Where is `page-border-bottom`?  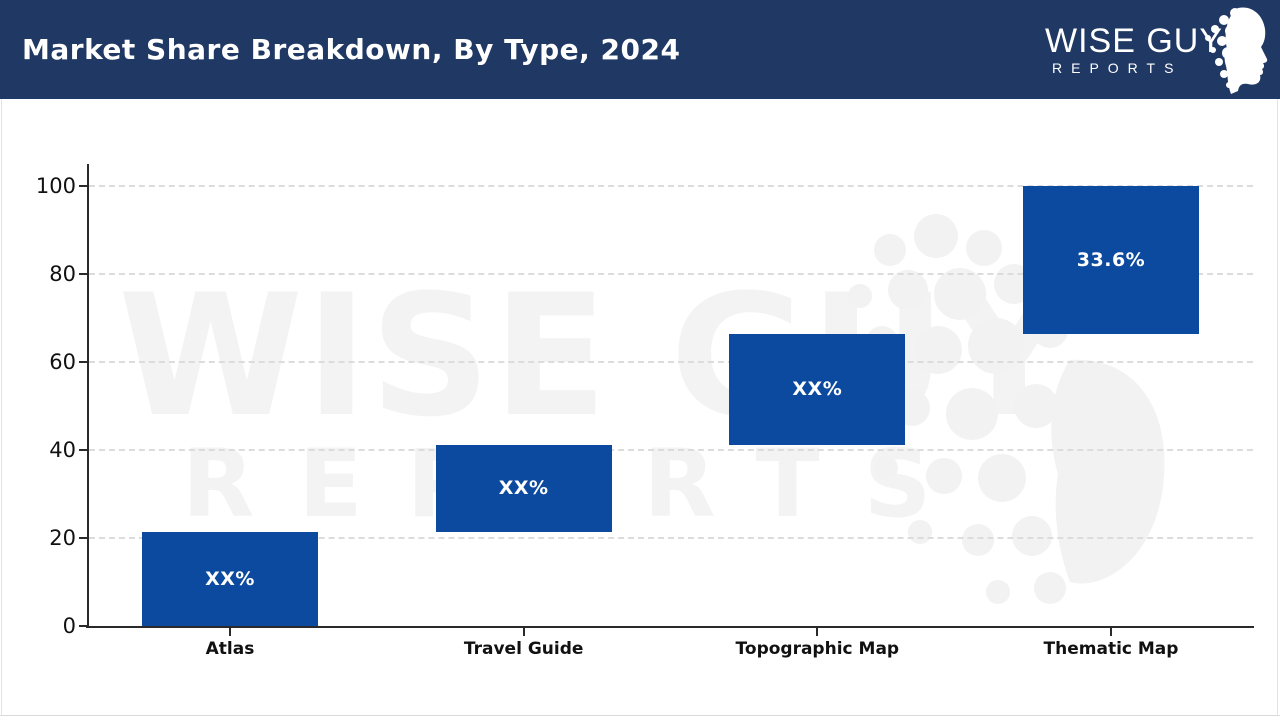
page-border-bottom is located at coordinates (640, 715).